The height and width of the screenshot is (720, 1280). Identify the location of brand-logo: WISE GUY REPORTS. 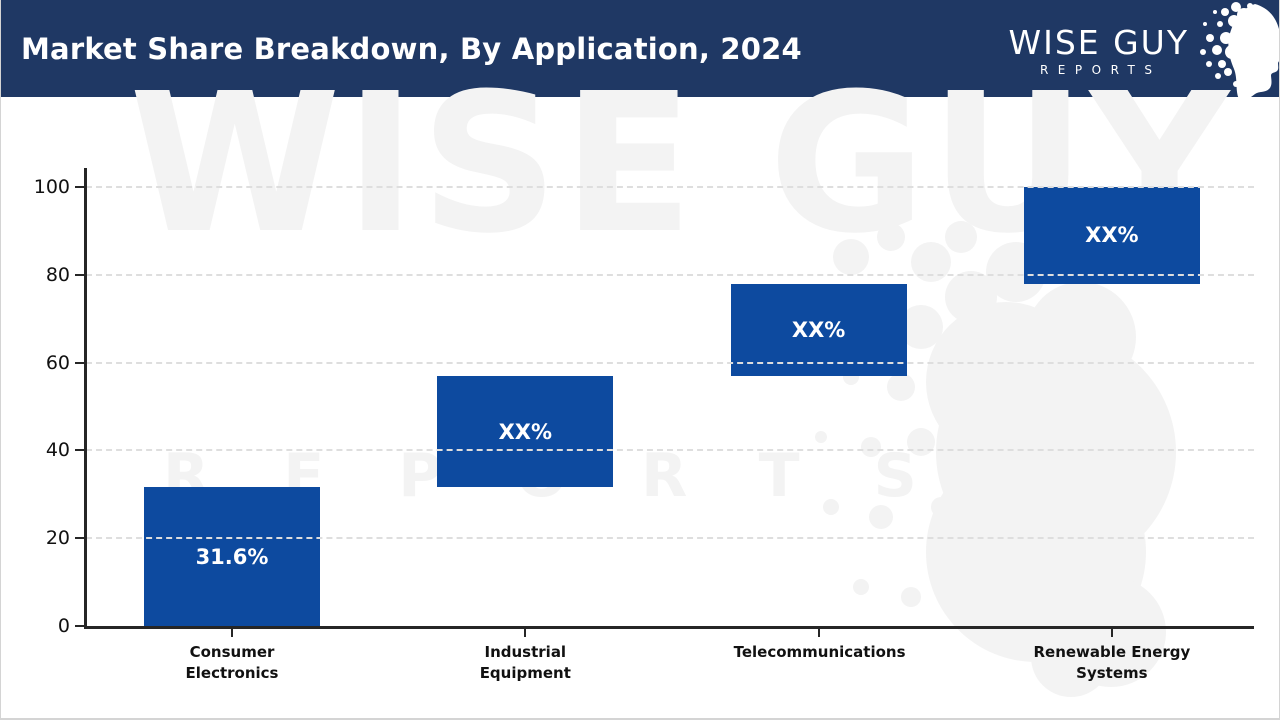
(1143, 48).